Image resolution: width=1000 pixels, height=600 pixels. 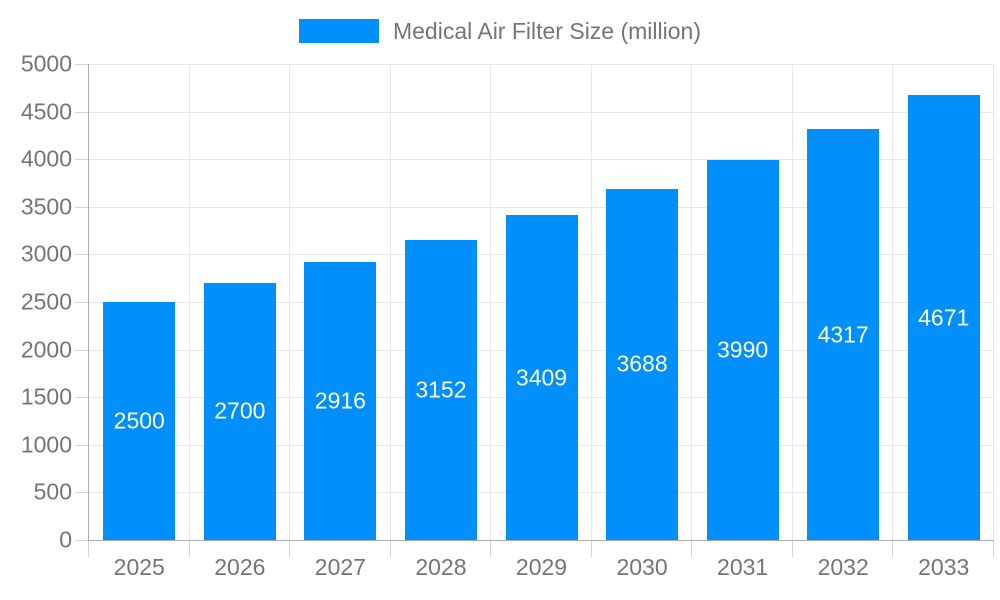 I want to click on y-axis-tick-label: 500, so click(x=52, y=491).